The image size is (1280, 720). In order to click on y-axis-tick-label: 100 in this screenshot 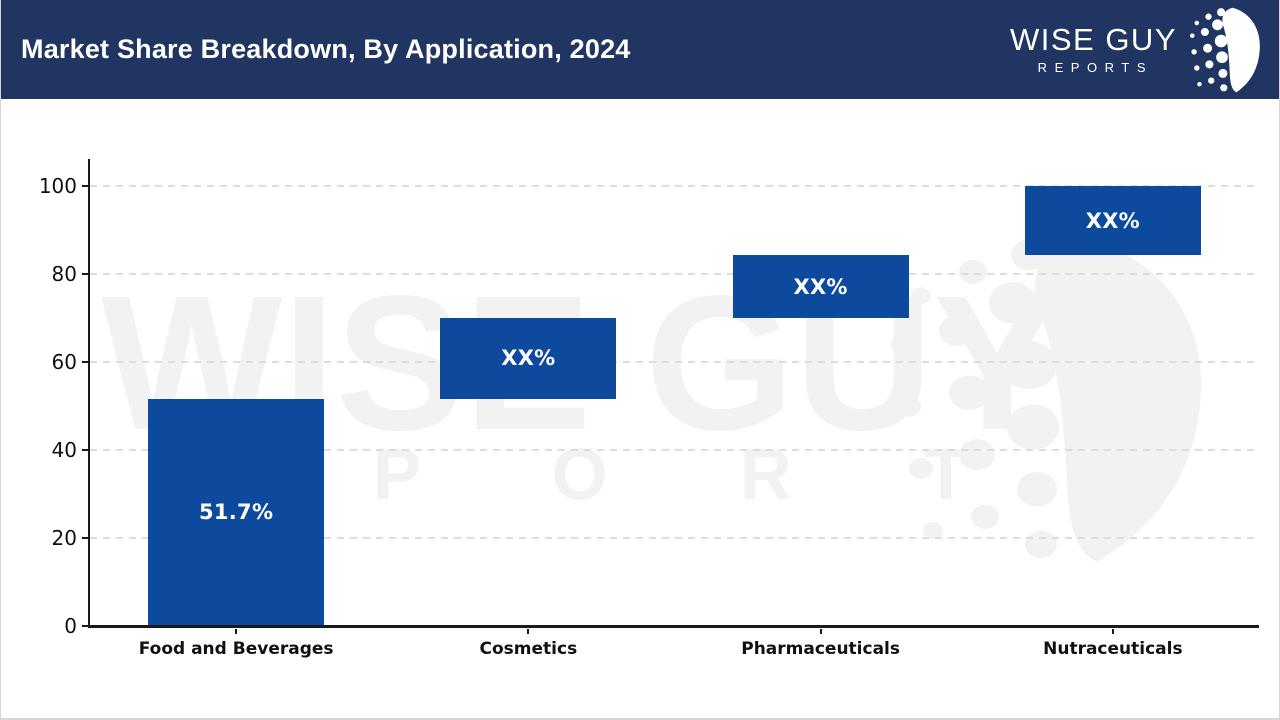, I will do `click(57, 186)`.